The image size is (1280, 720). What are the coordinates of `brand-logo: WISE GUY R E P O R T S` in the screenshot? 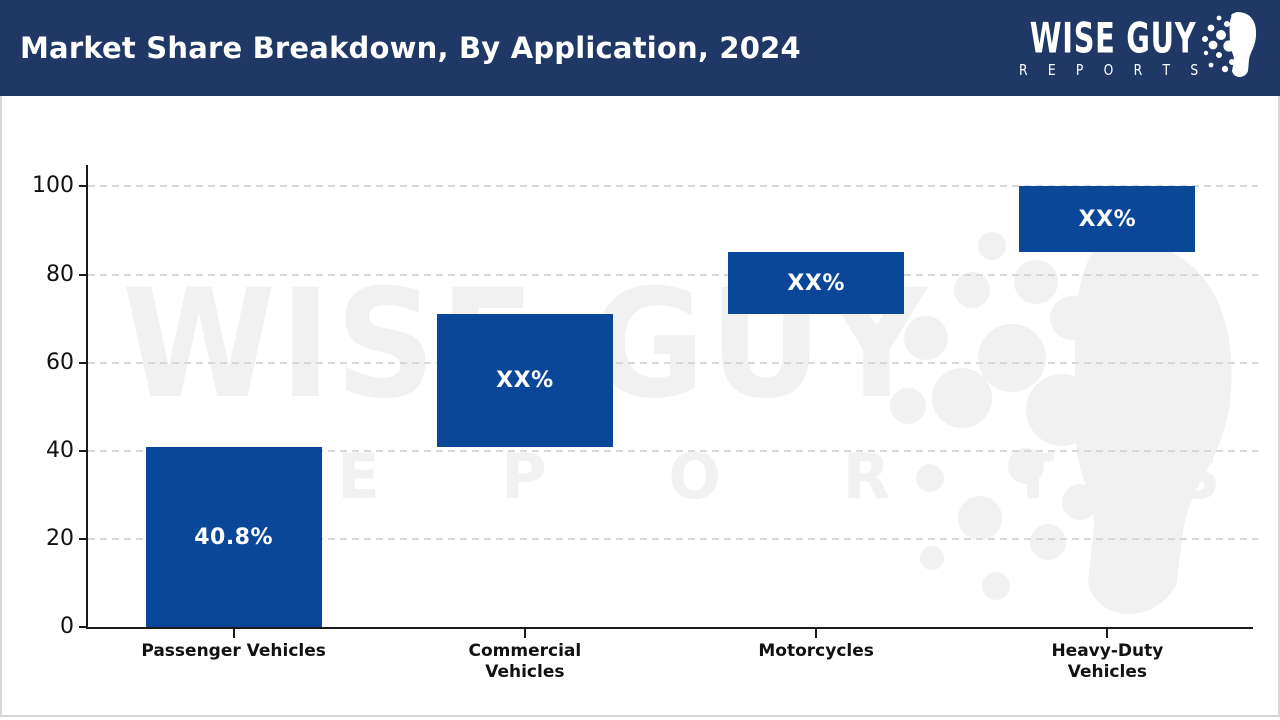 It's located at (1112, 48).